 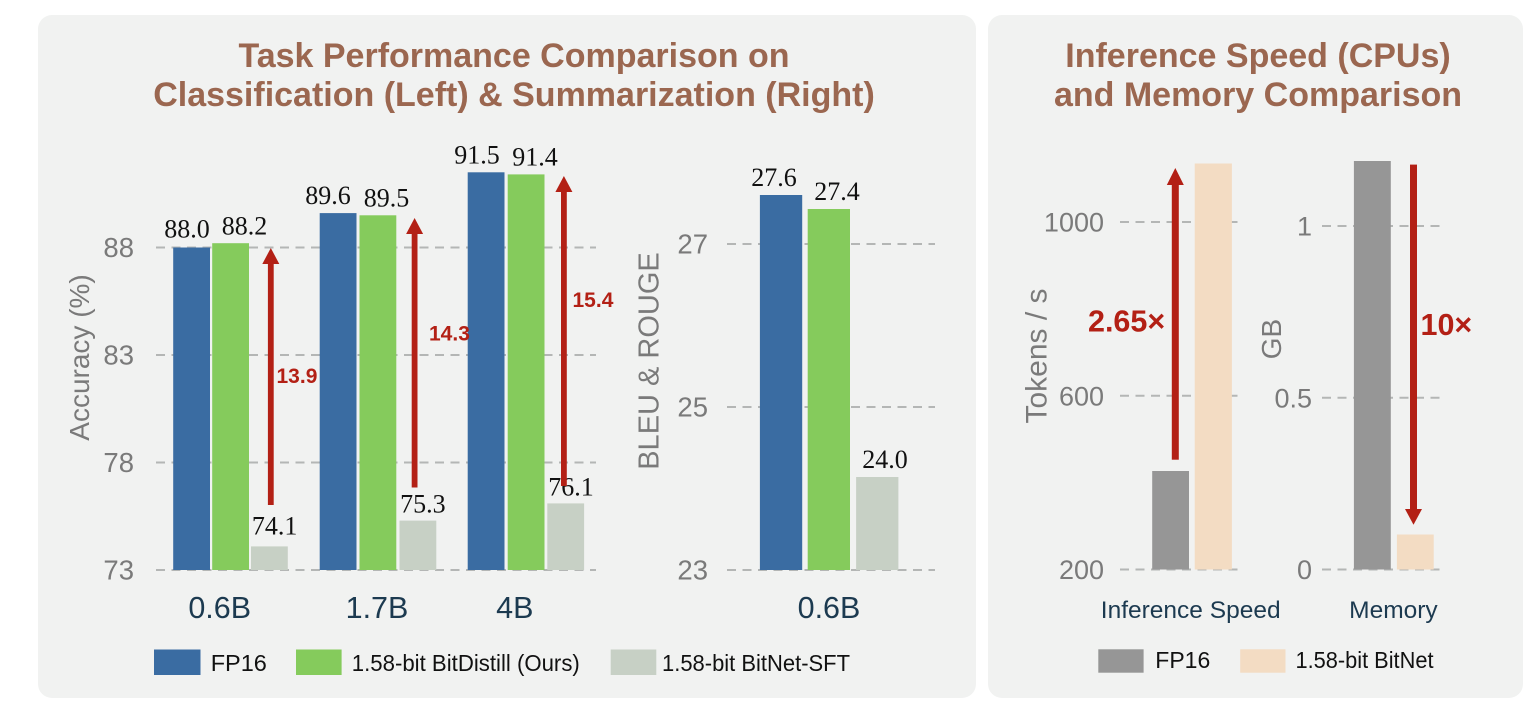 What do you see at coordinates (297, 376) in the screenshot?
I see `svg-text: 13.9` at bounding box center [297, 376].